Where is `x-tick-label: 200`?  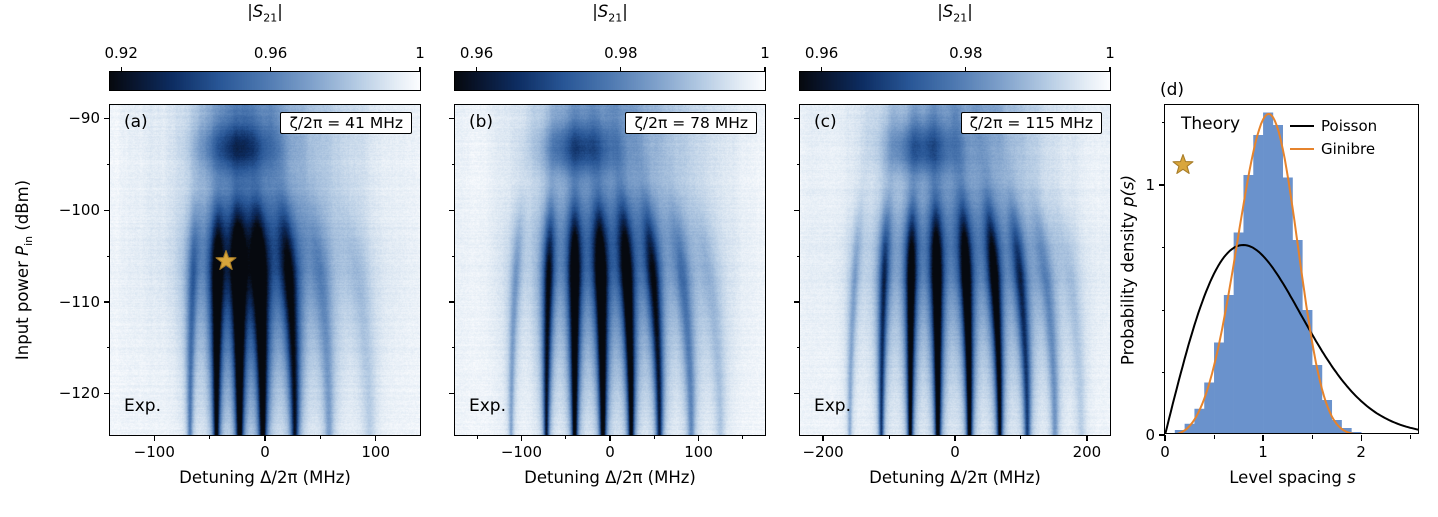 x-tick-label: 200 is located at coordinates (1087, 452).